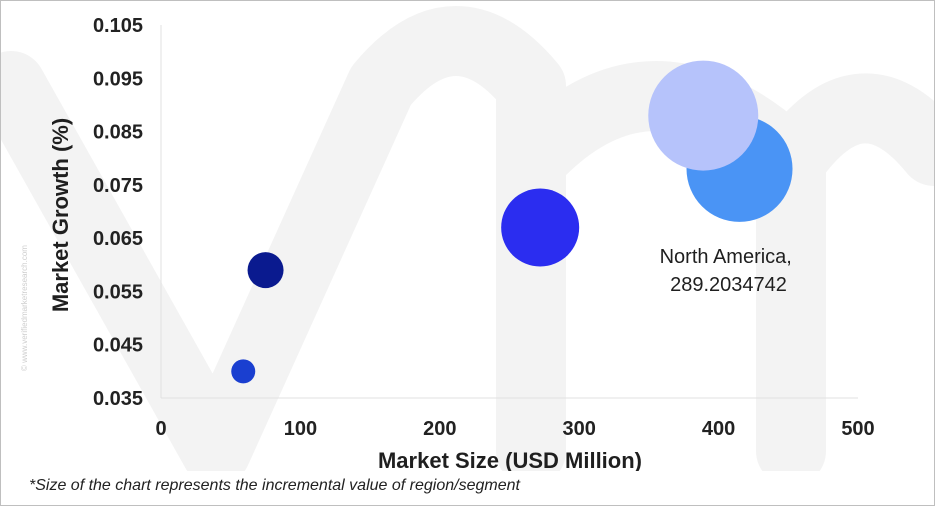  I want to click on watermark-text: © www.verifiedmarketresearch.com, so click(24, 308).